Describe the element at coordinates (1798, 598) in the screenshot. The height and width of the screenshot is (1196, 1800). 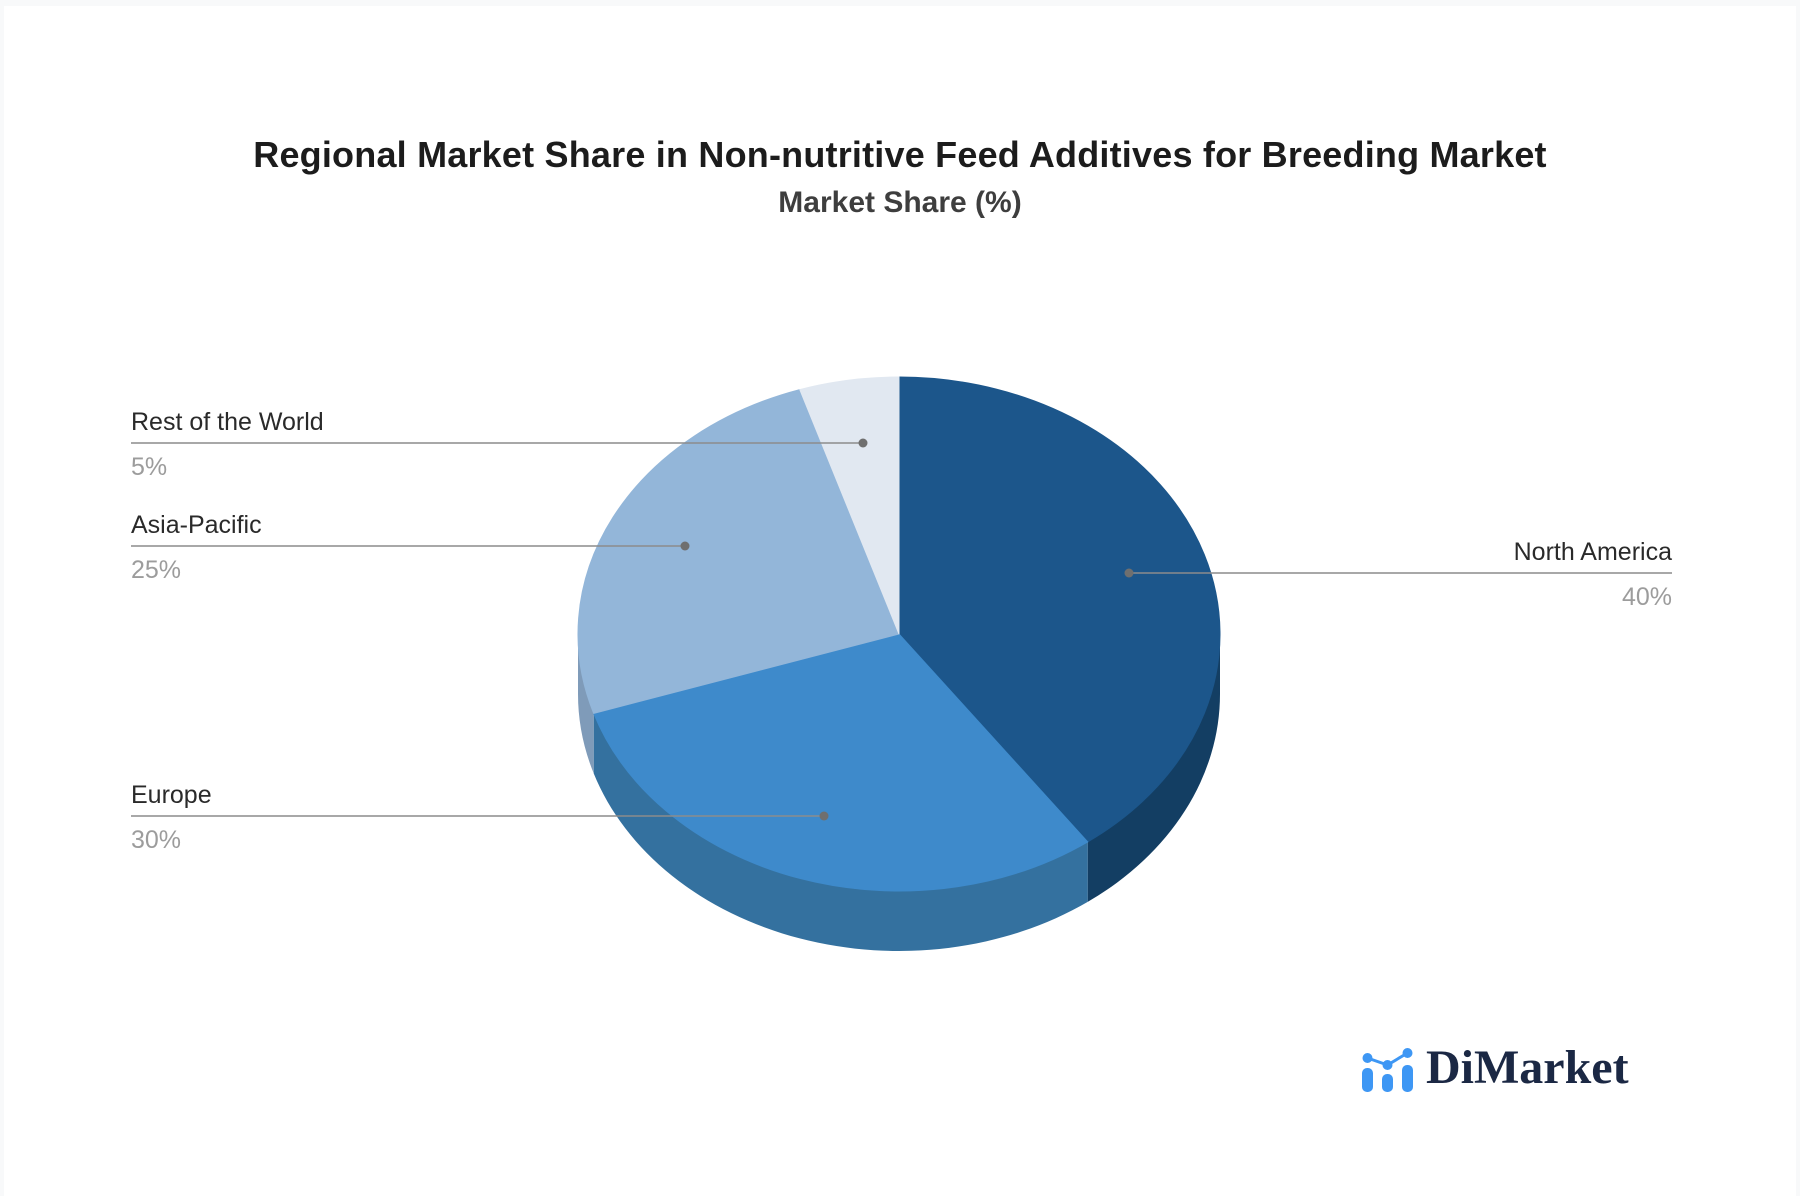
I see `page-right-edge` at that location.